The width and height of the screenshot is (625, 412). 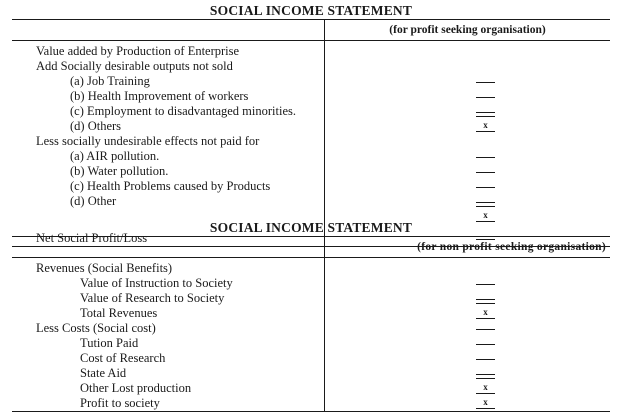 I want to click on statement-row: Profit to society x, so click(x=311, y=403).